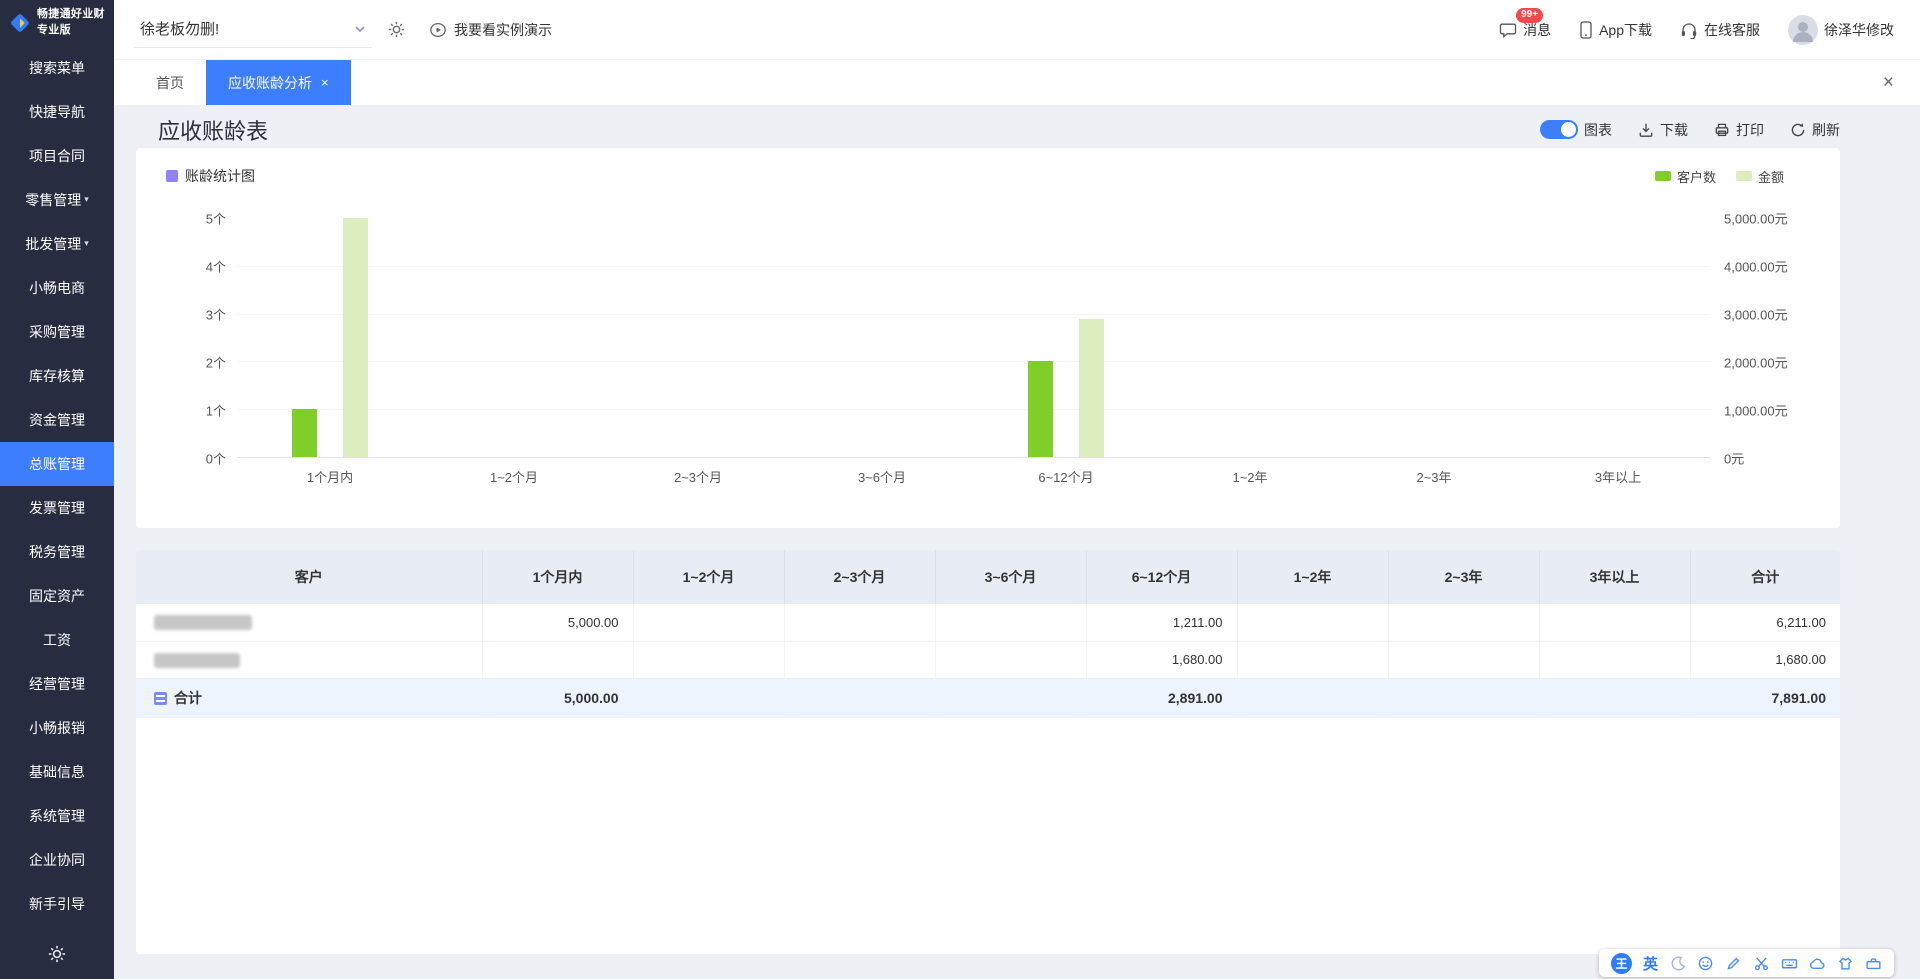  Describe the element at coordinates (180, 29) in the screenshot. I see `company-select-value: 徐老板勿删!` at that location.